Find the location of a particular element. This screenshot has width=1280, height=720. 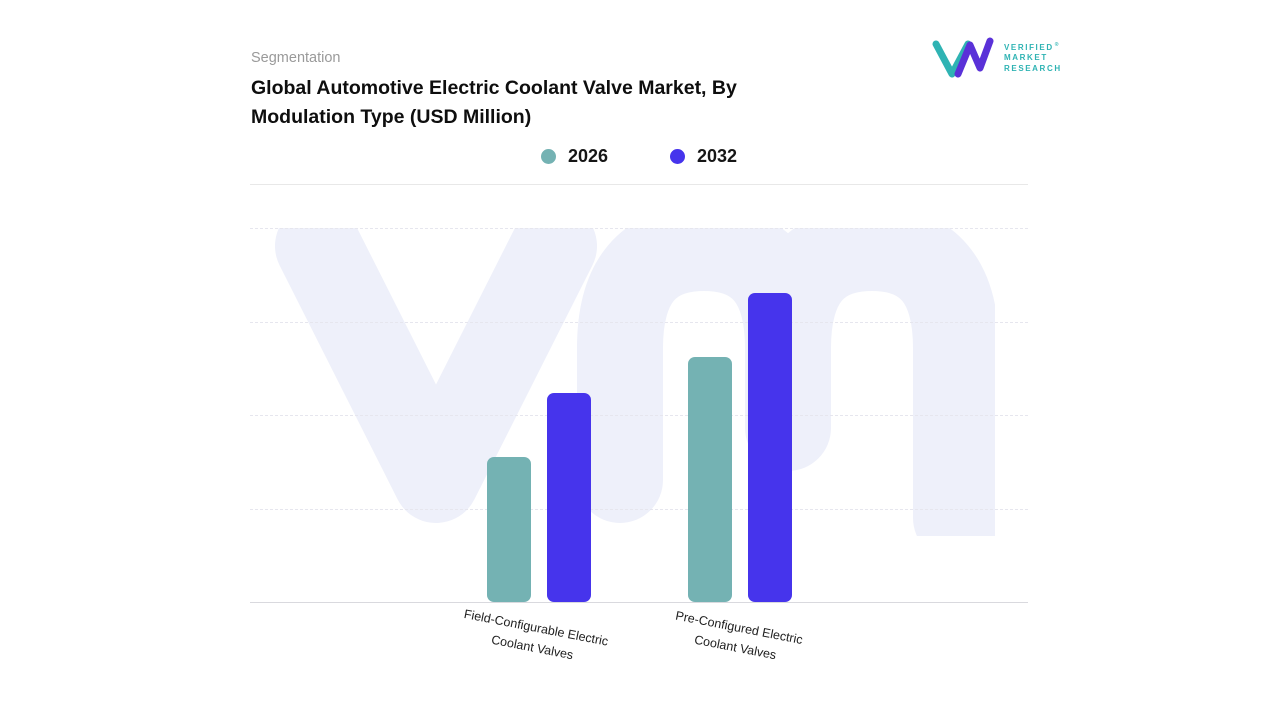

vmr-logo-monogram is located at coordinates (963, 57).